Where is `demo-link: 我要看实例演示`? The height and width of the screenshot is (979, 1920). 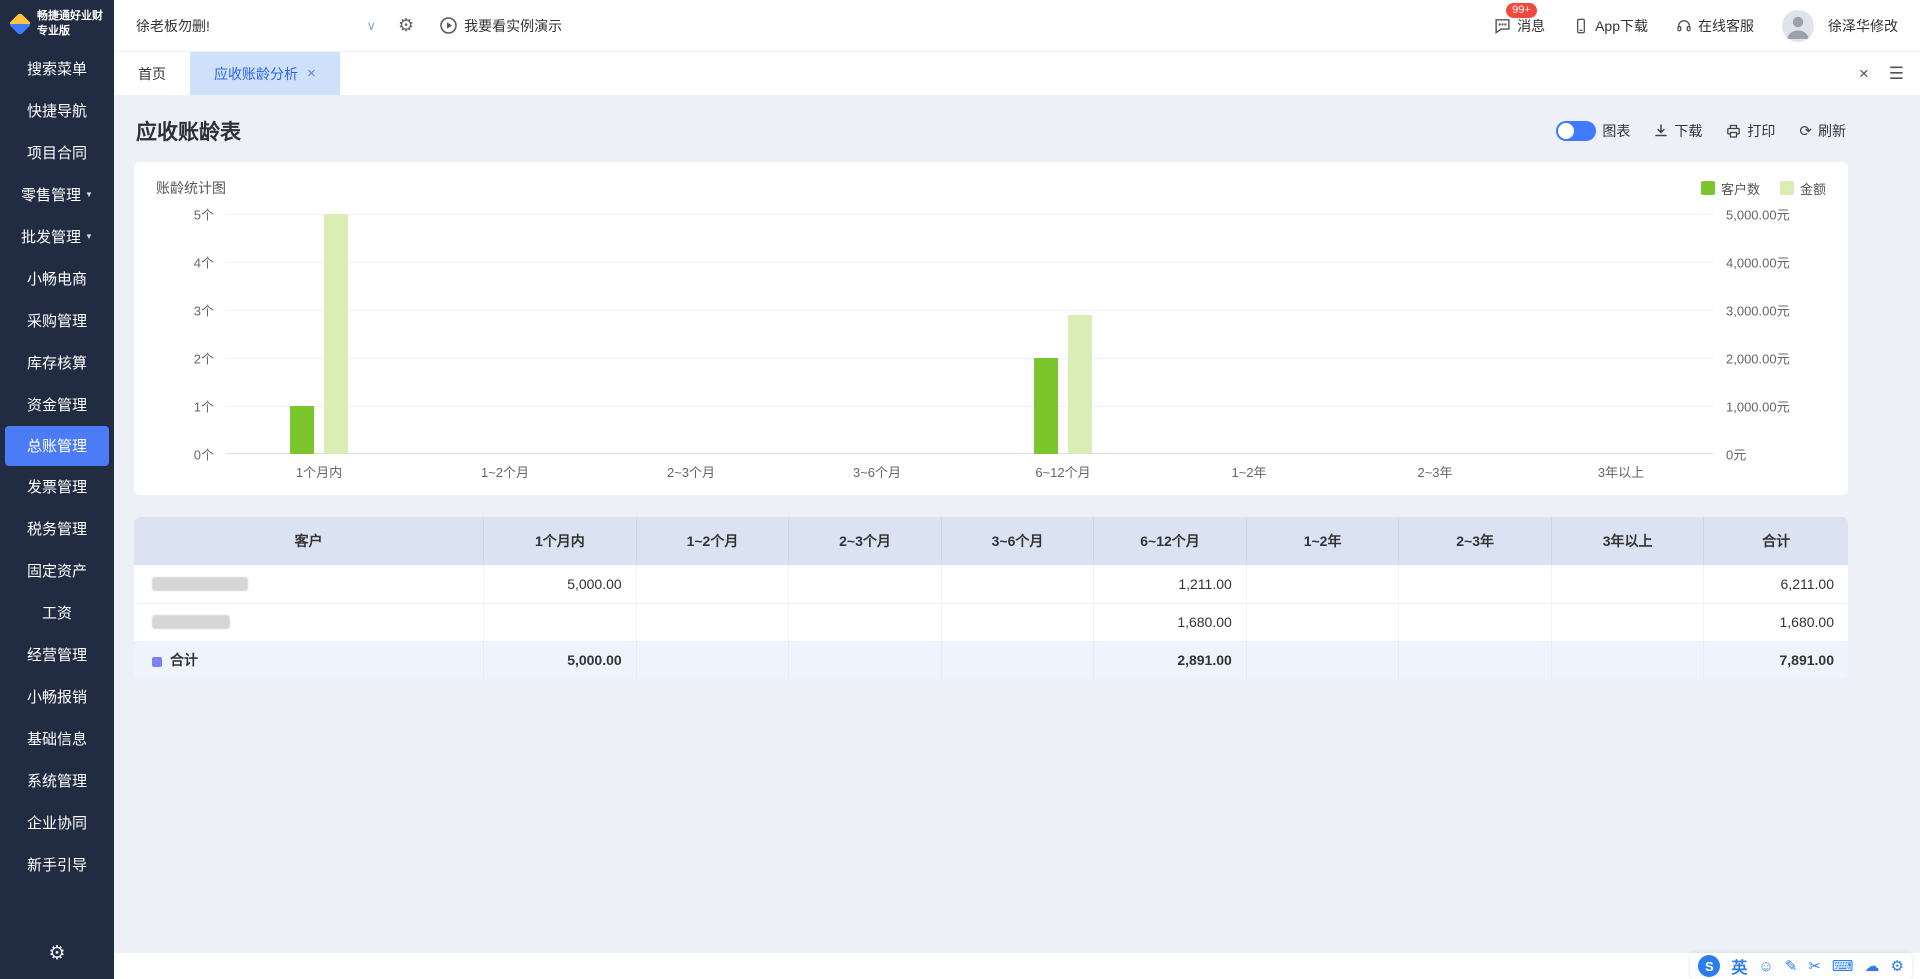 demo-link: 我要看实例演示 is located at coordinates (501, 26).